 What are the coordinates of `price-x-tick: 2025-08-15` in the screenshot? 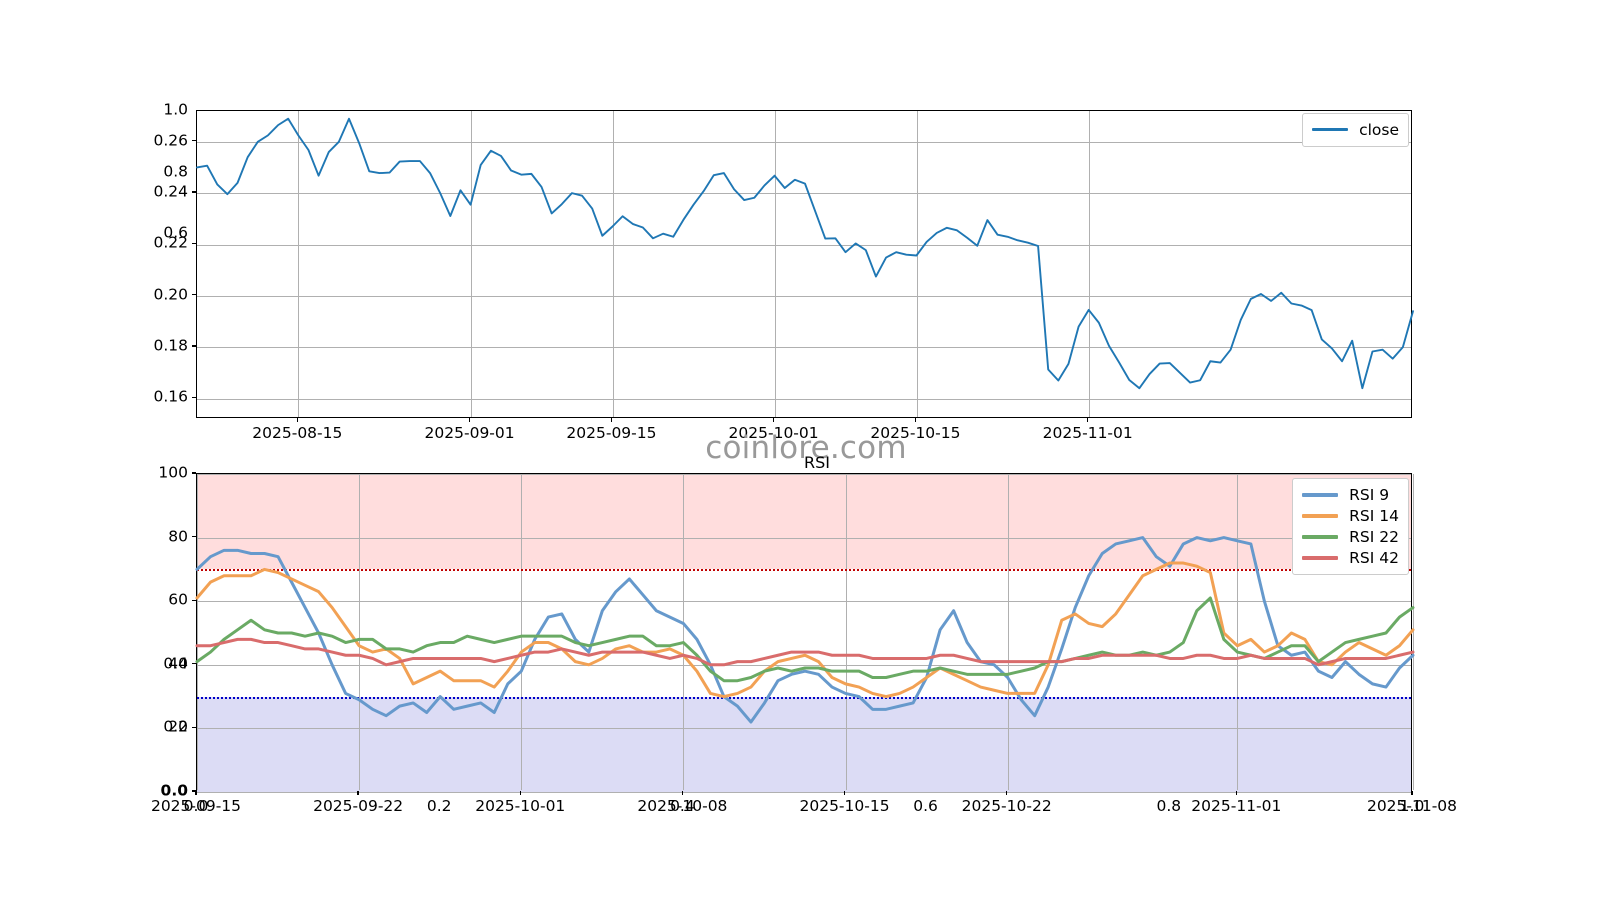 It's located at (297, 433).